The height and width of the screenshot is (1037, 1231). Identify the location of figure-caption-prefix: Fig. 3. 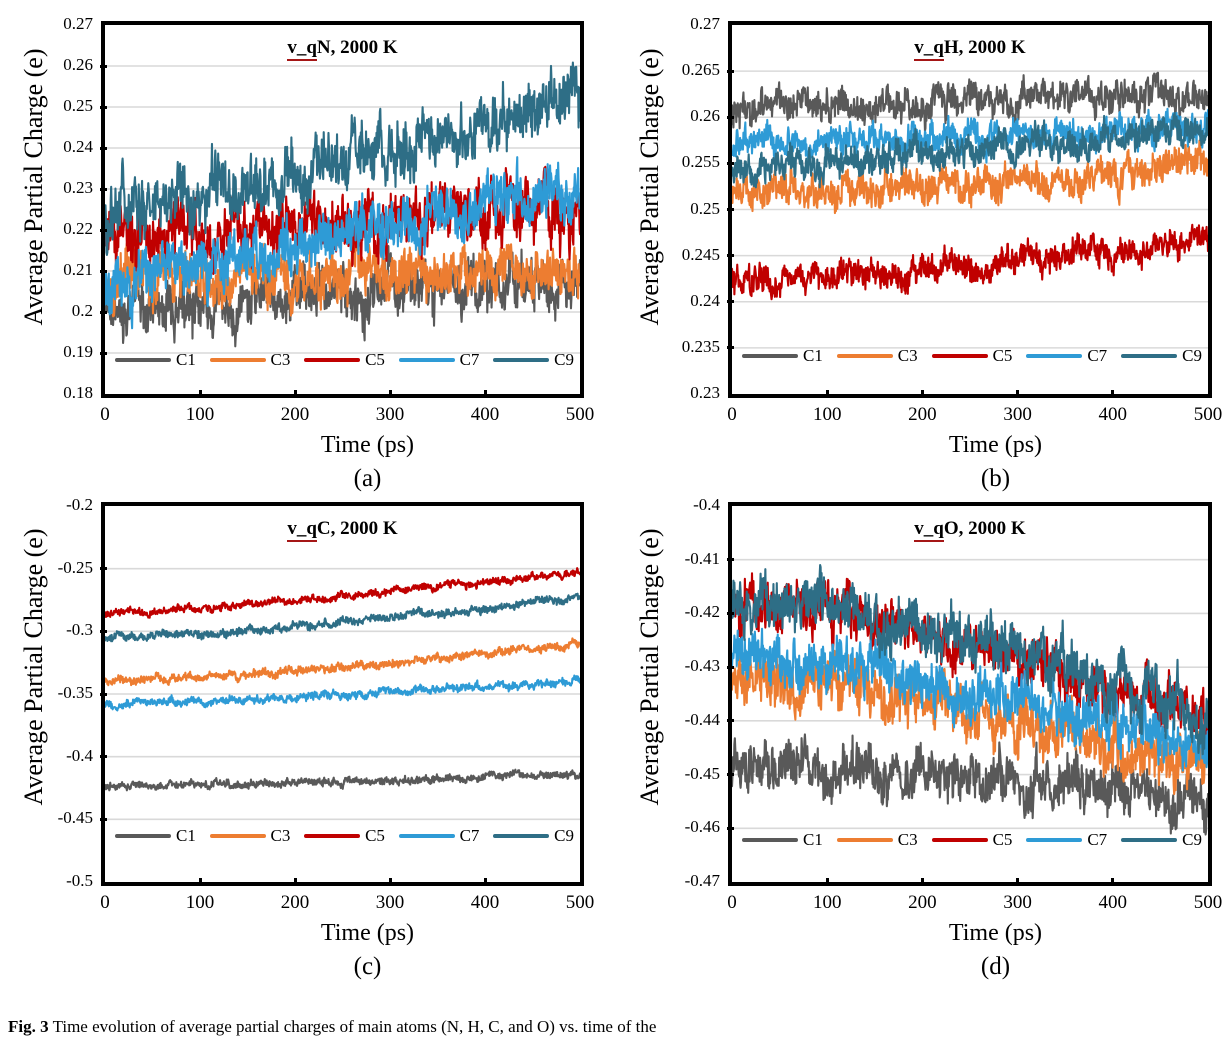
(28, 1026).